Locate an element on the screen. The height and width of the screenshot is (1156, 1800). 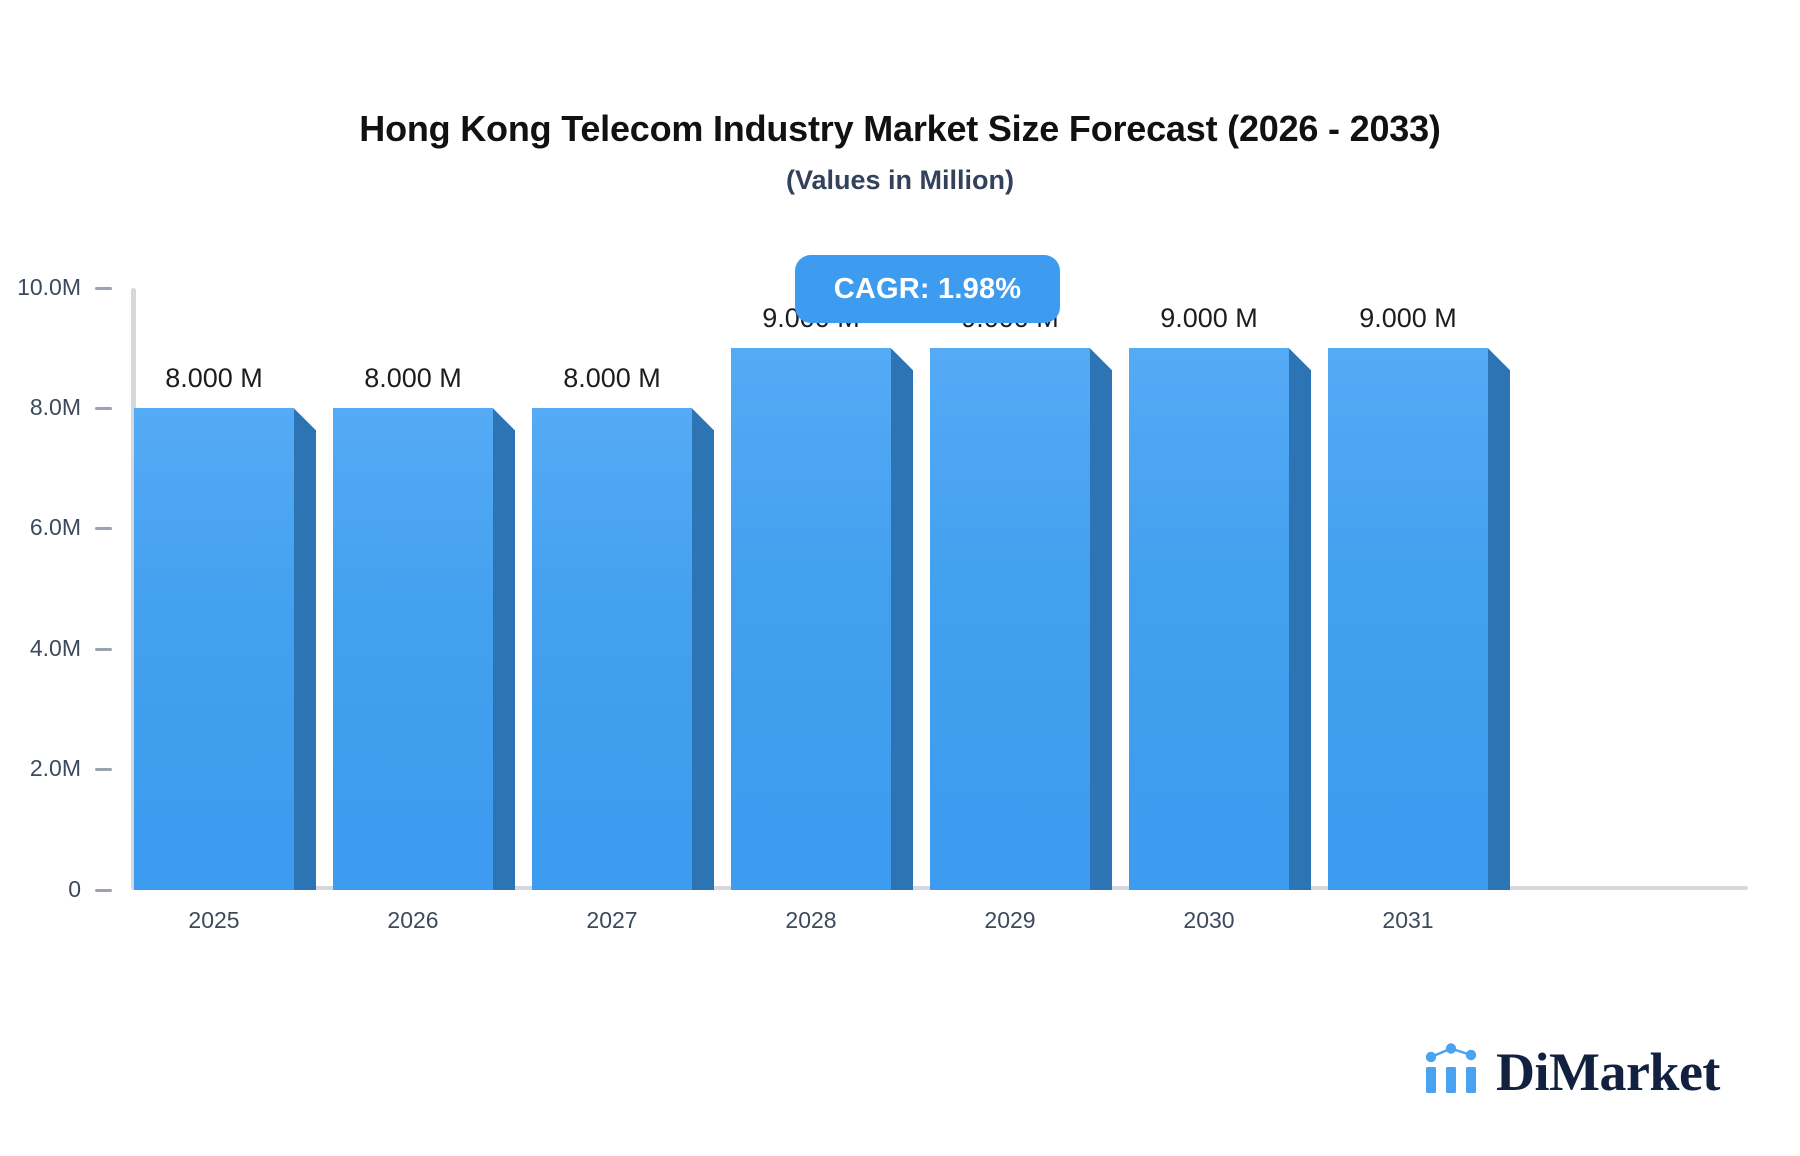
bar-2030: 9.000 M 2030 is located at coordinates (1220, 618).